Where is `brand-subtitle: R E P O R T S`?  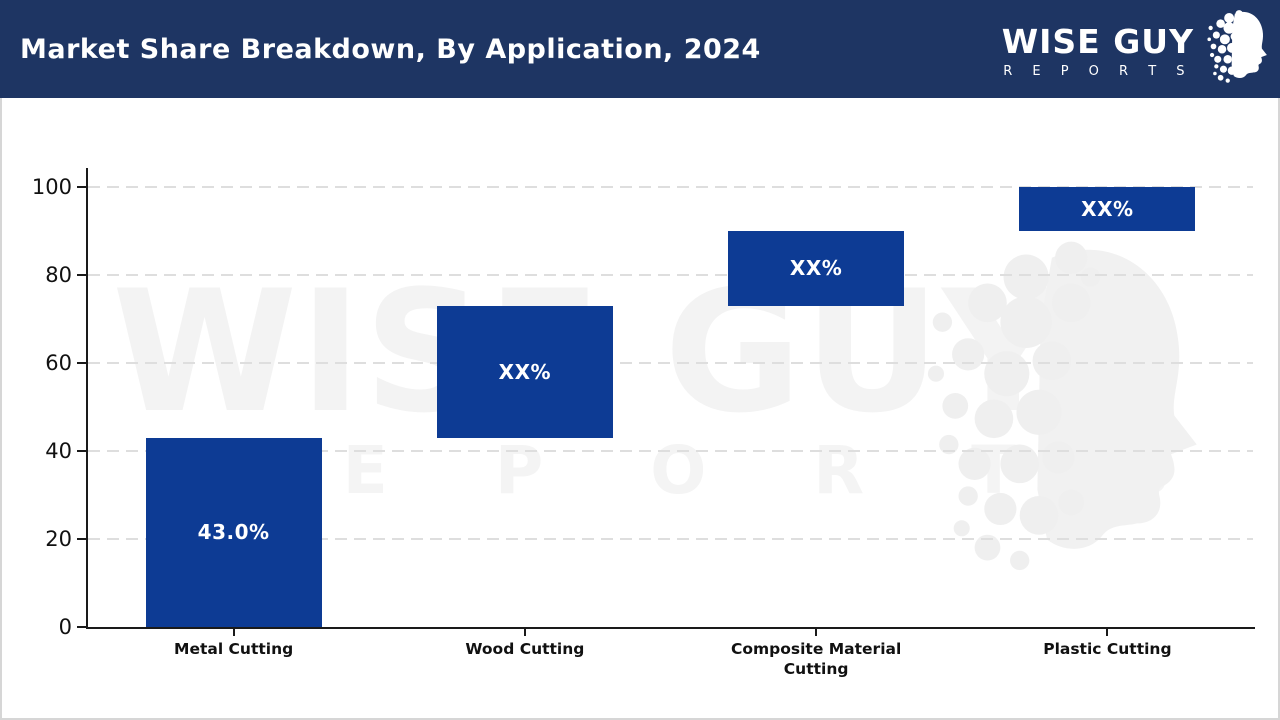 brand-subtitle: R E P O R T S is located at coordinates (1098, 71).